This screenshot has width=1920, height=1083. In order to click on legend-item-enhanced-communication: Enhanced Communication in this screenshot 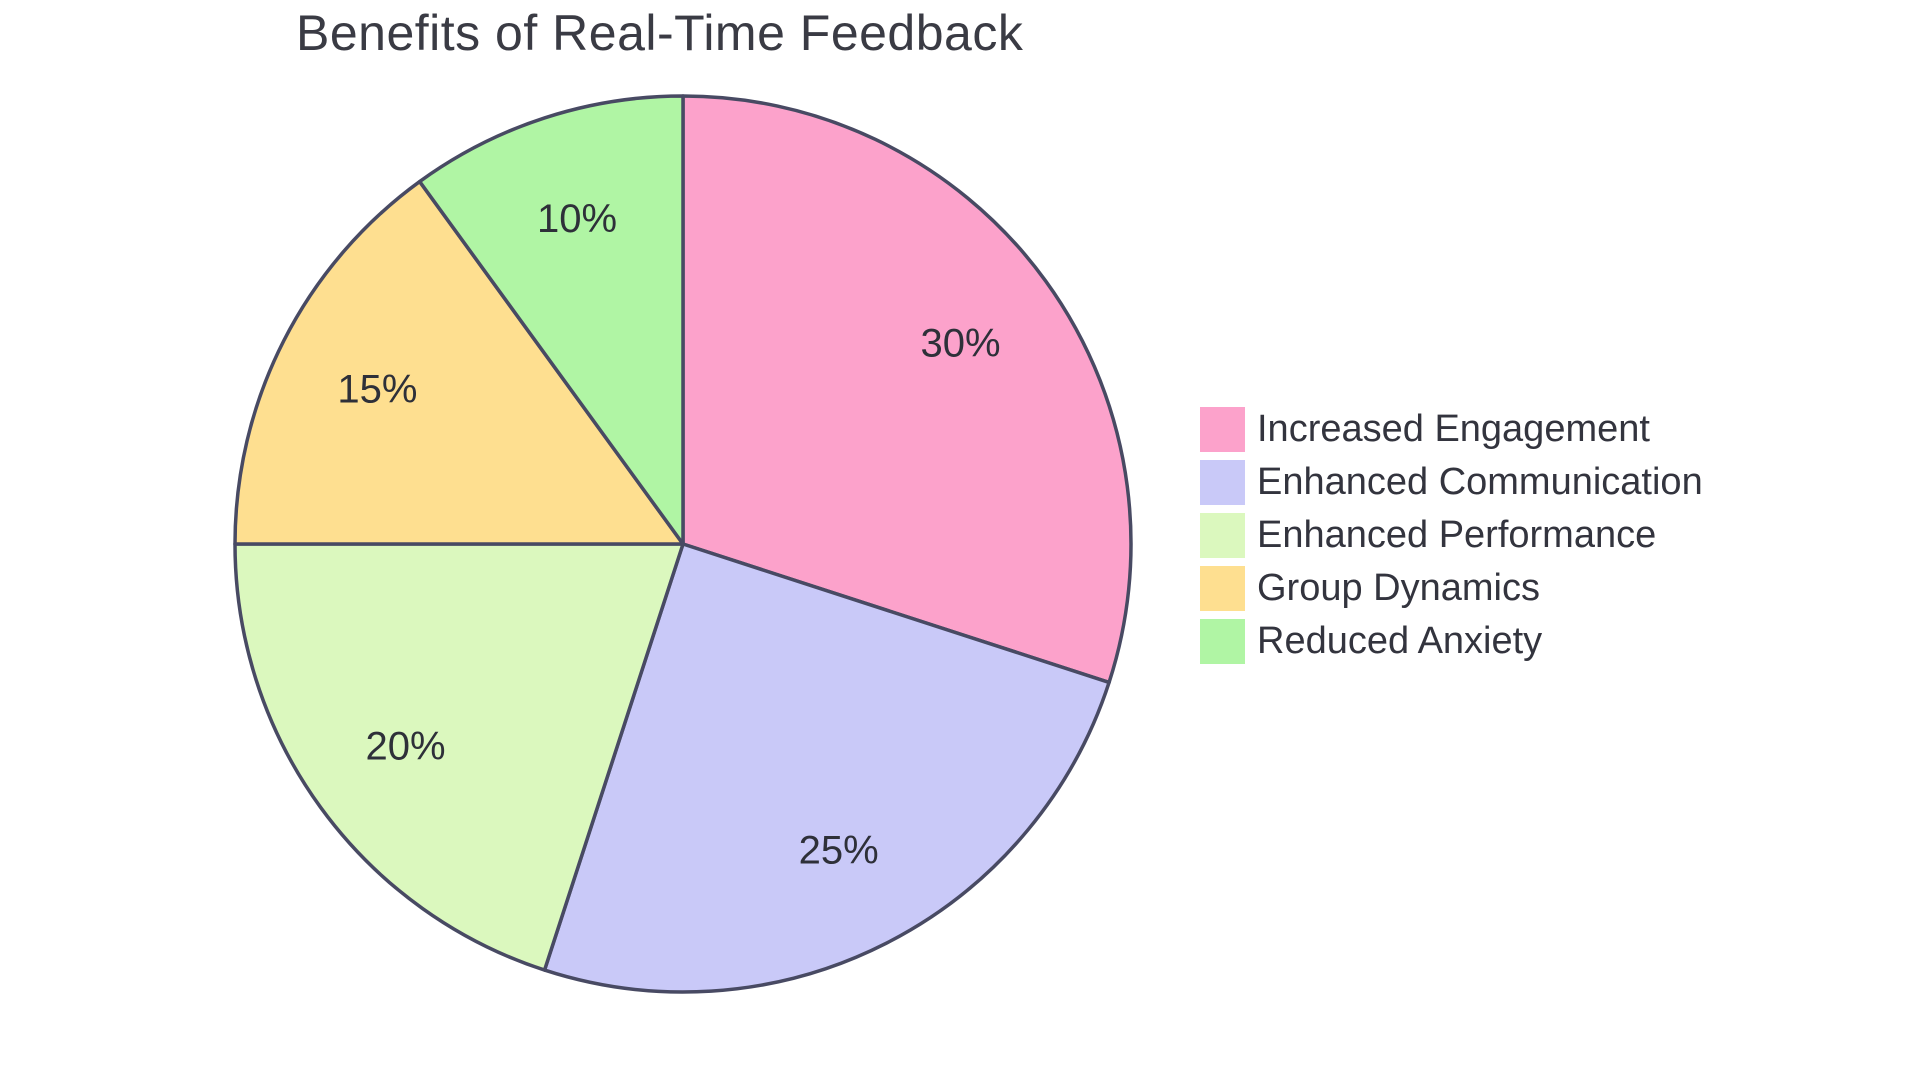, I will do `click(1451, 482)`.